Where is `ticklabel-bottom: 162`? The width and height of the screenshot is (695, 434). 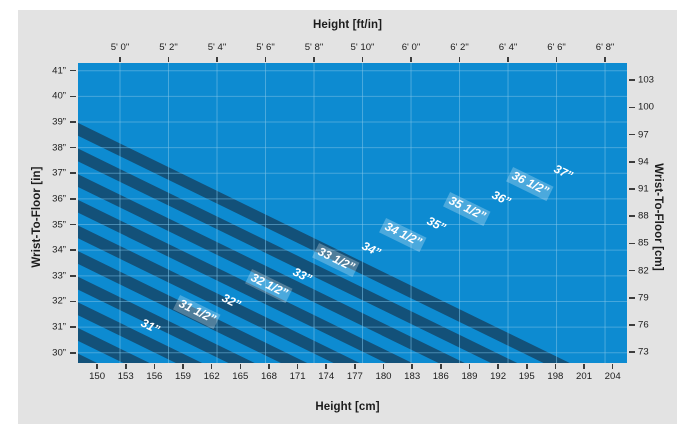 ticklabel-bottom: 162 is located at coordinates (211, 376).